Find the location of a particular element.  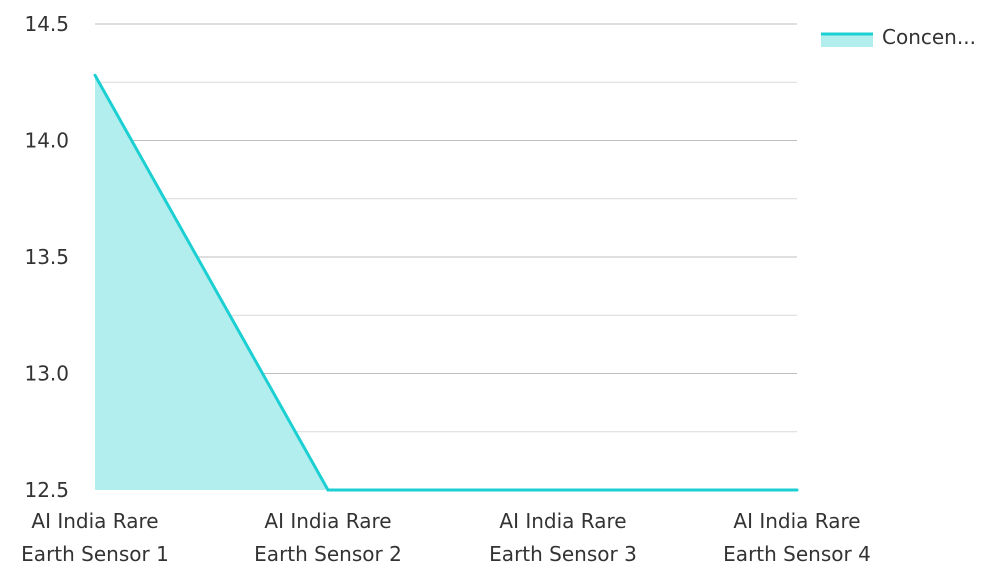

x-tick-label: AI India Rare Earth Sensor 2 is located at coordinates (328, 535).